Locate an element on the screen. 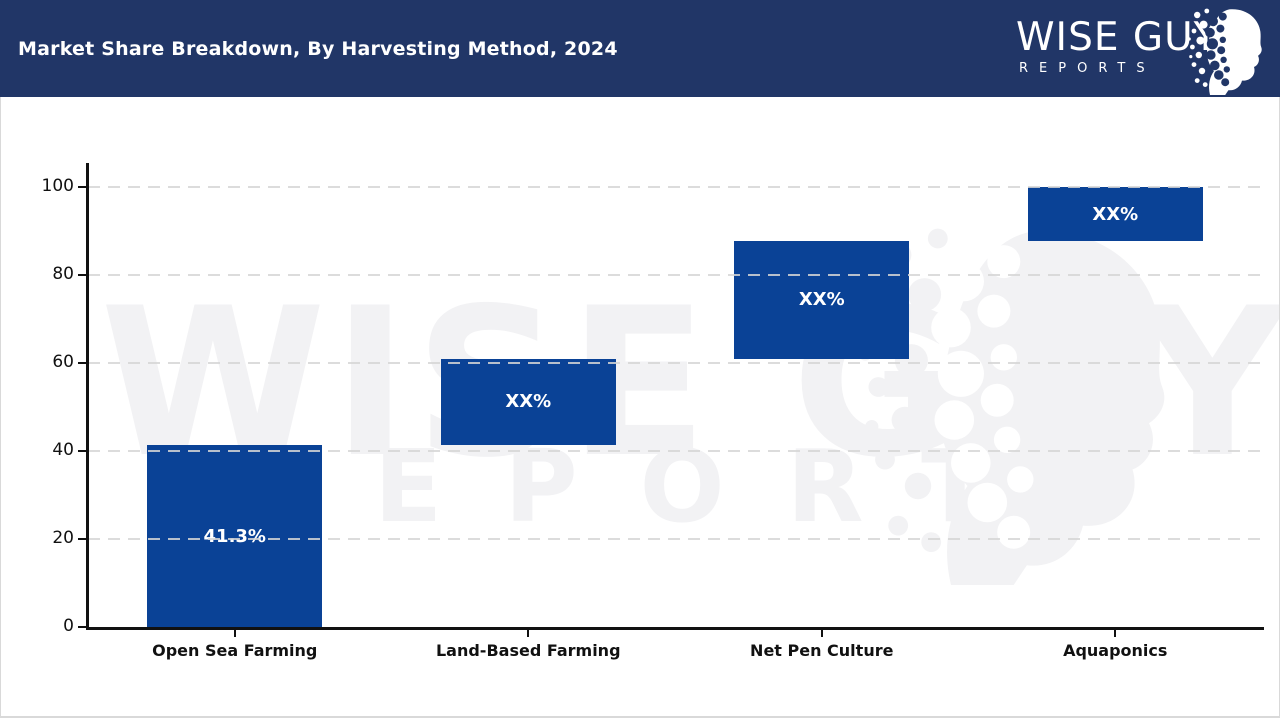  bar-label: 41.3% is located at coordinates (234, 536).